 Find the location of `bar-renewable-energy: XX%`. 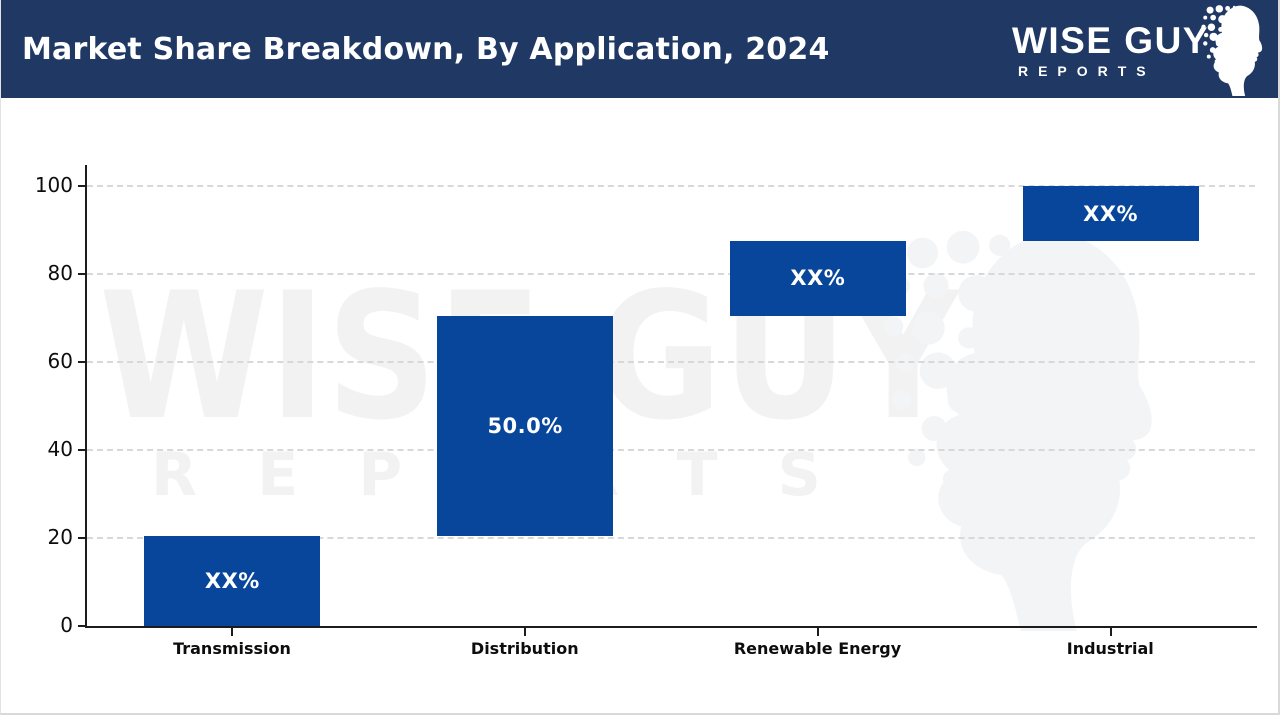

bar-renewable-energy: XX% is located at coordinates (817, 278).